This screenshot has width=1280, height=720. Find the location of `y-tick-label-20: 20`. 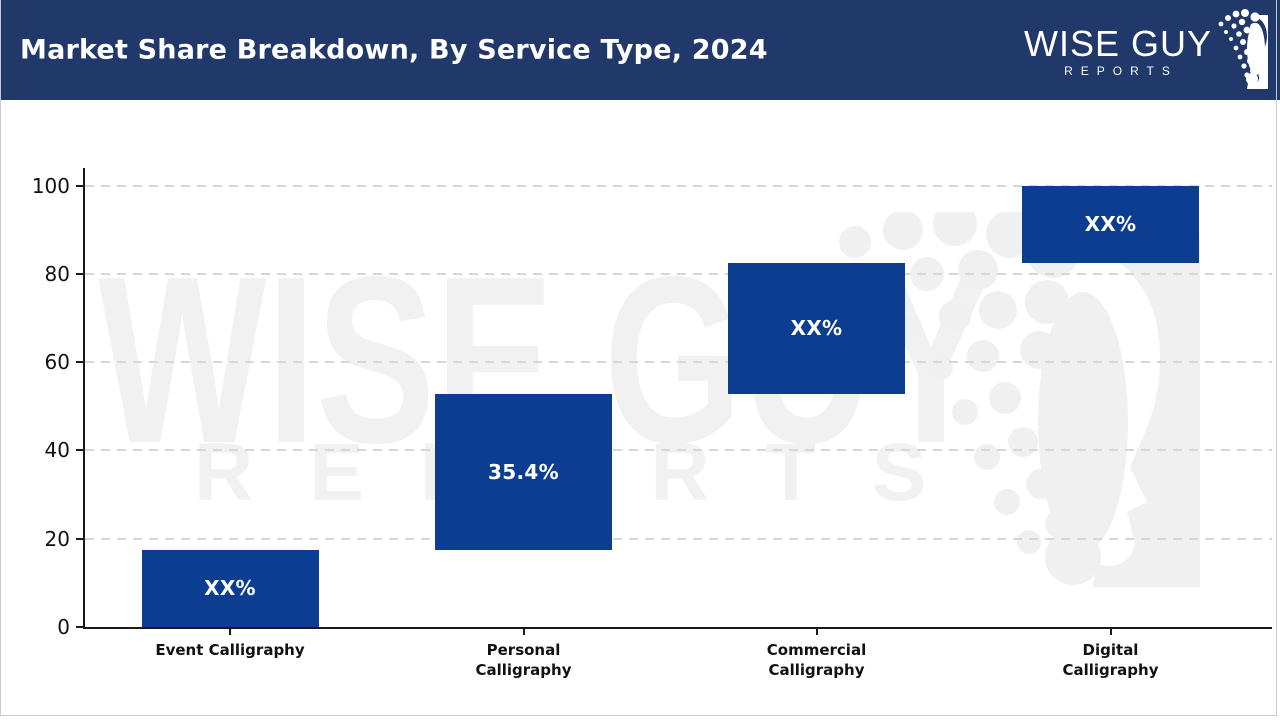

y-tick-label-20: 20 is located at coordinates (57, 538).